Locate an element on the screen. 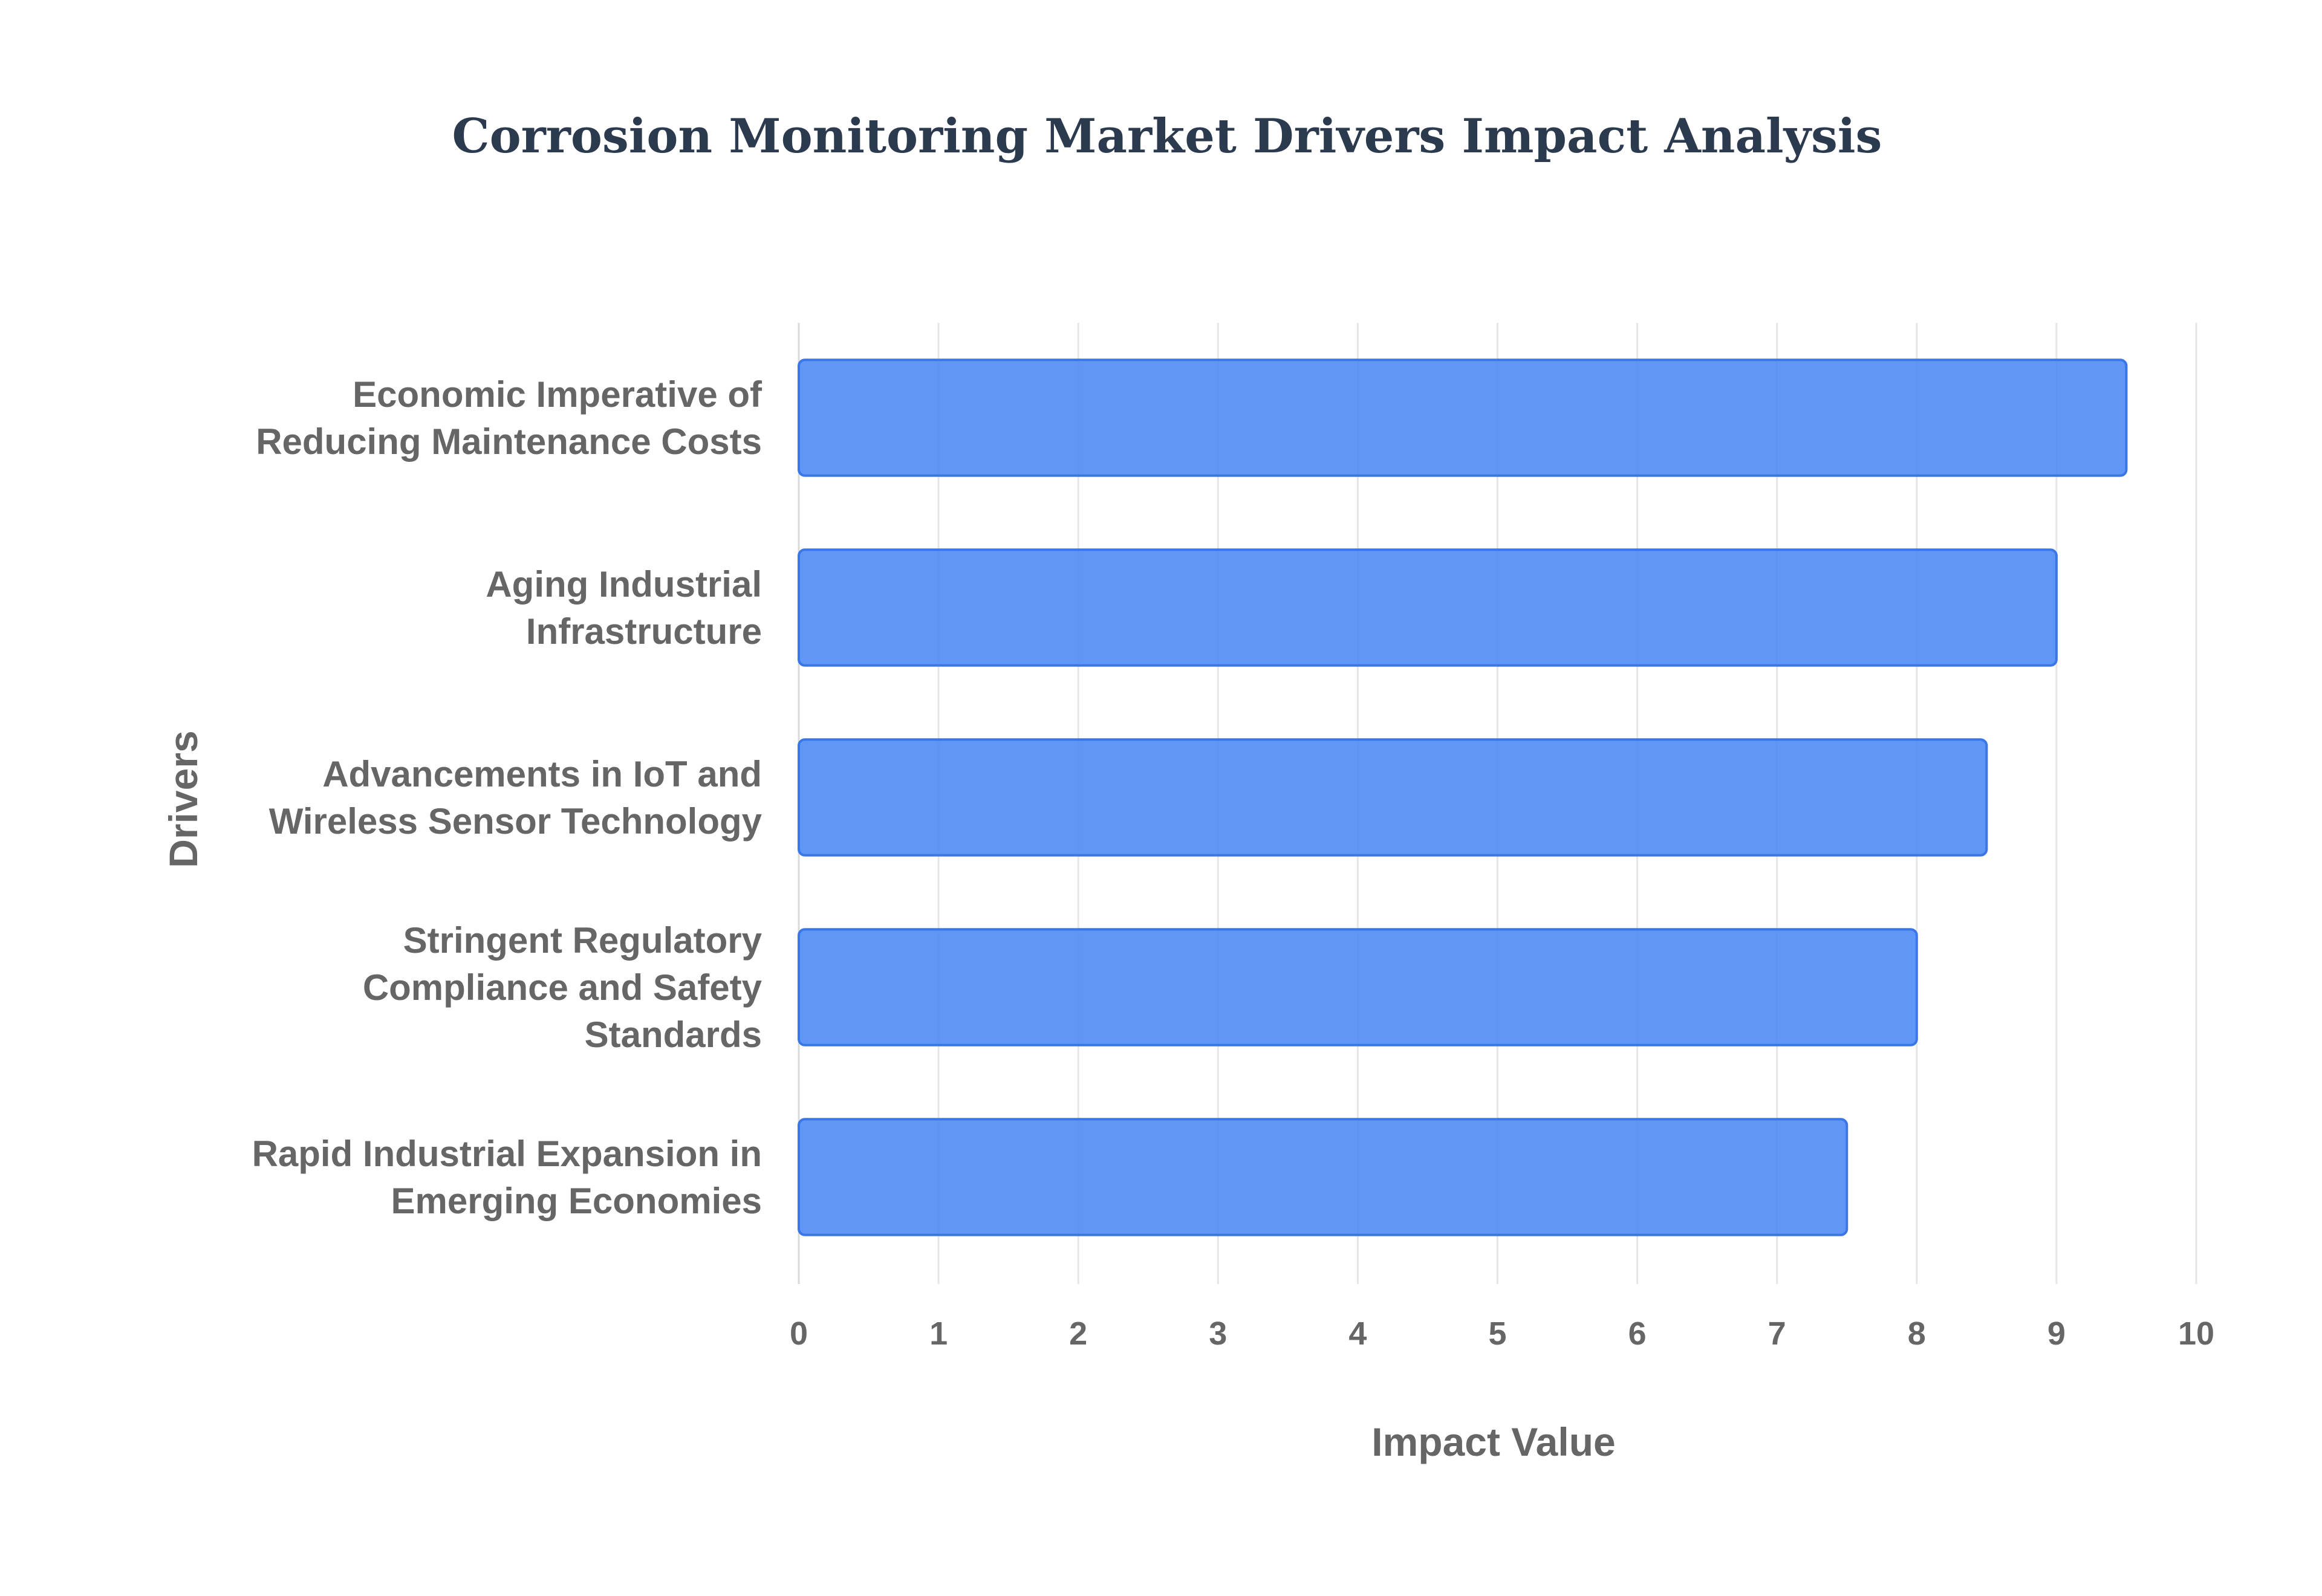  category-label-line: Rapid Industrial Expansion in is located at coordinates (507, 1154).